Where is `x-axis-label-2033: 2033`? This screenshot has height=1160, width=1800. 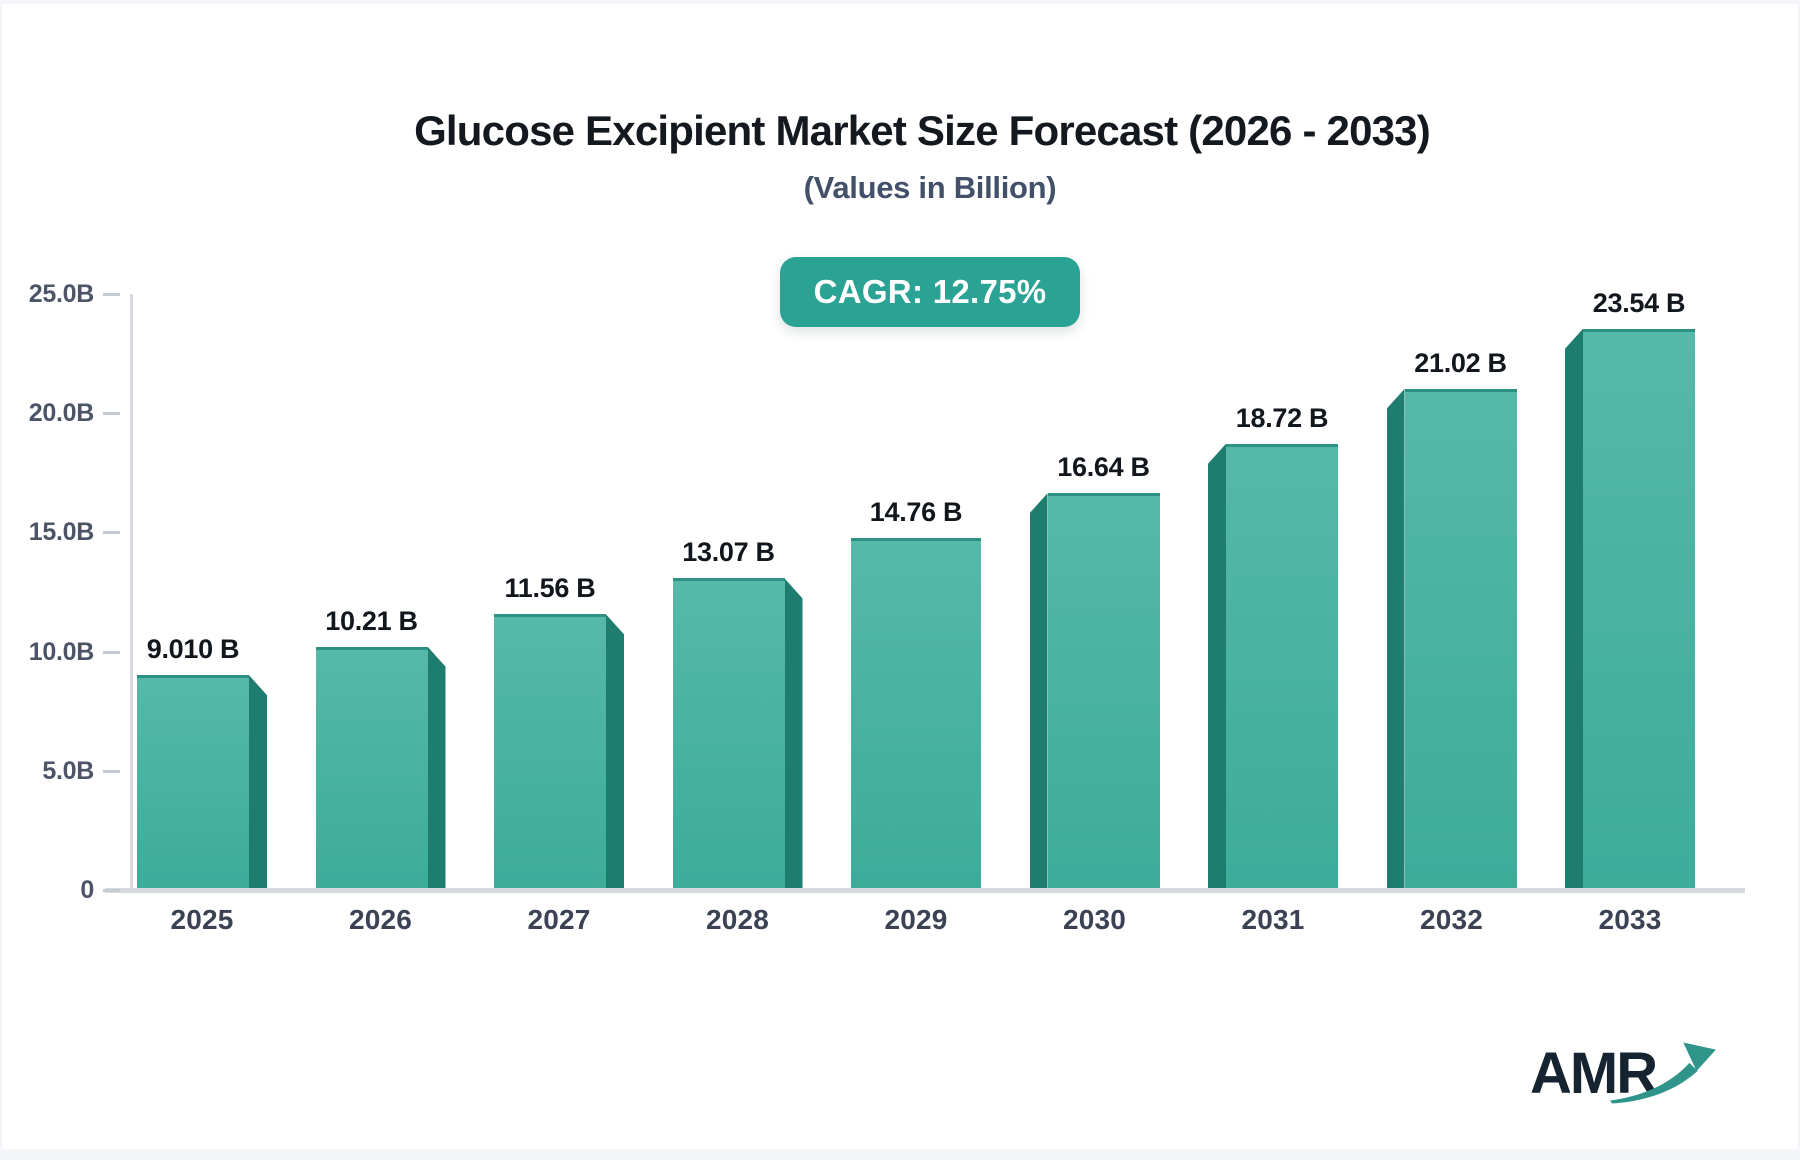
x-axis-label-2033: 2033 is located at coordinates (1630, 919).